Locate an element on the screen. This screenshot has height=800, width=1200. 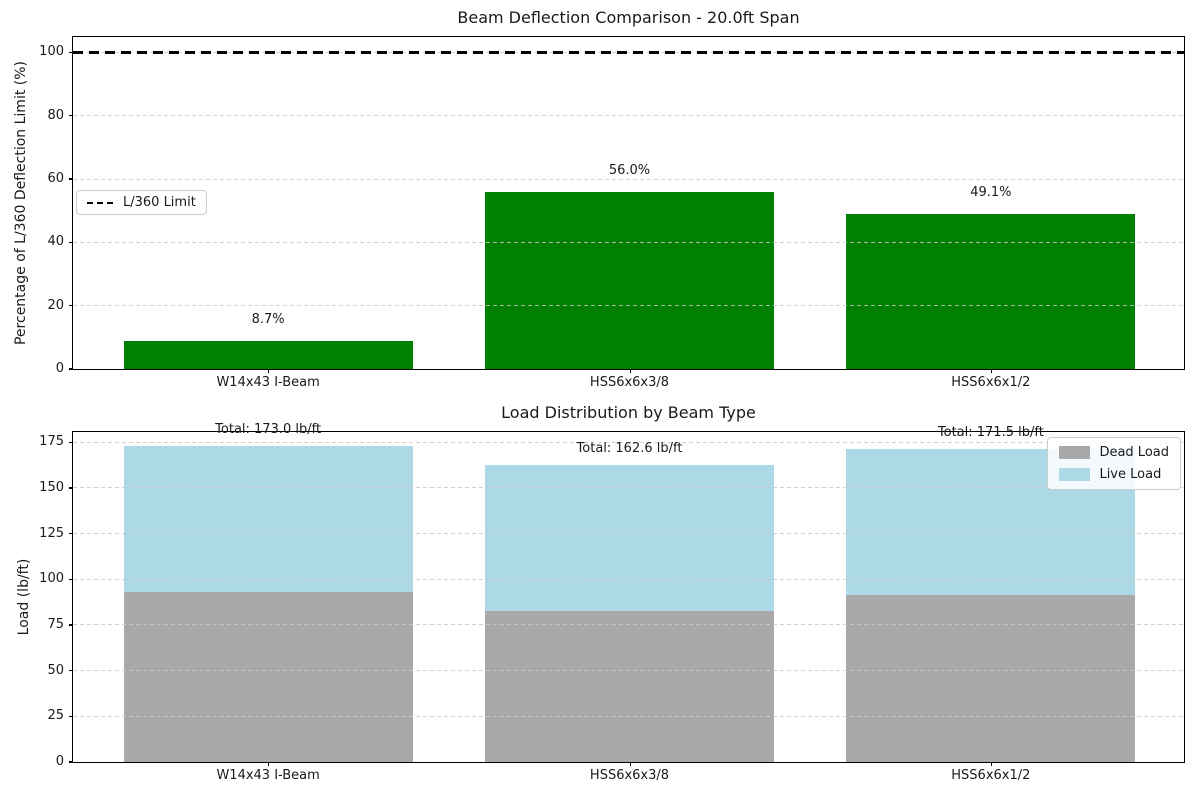
y-tick-label: 125 is located at coordinates (51, 533).